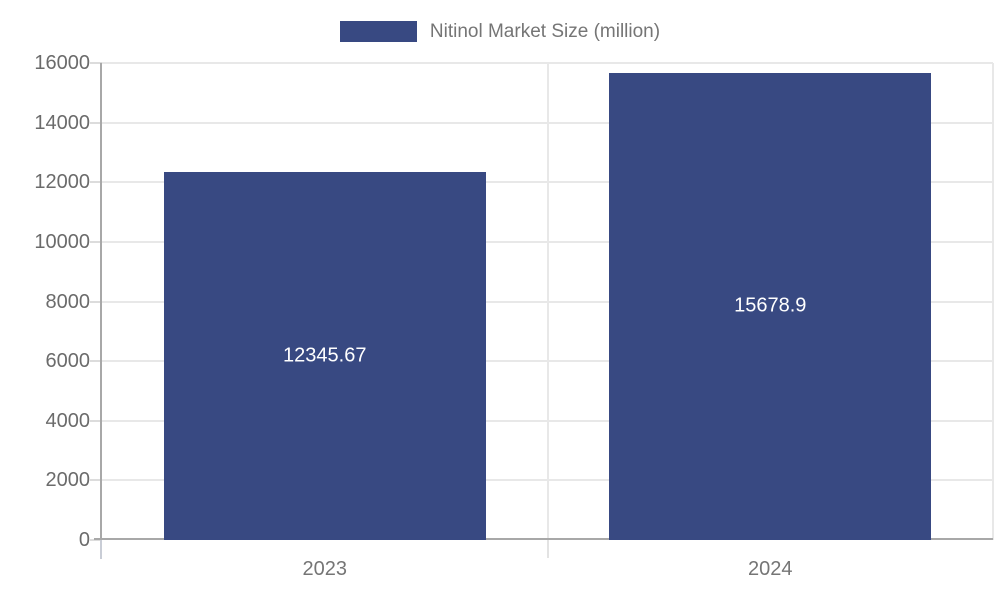  What do you see at coordinates (101, 549) in the screenshot?
I see `y-axis-line-extension` at bounding box center [101, 549].